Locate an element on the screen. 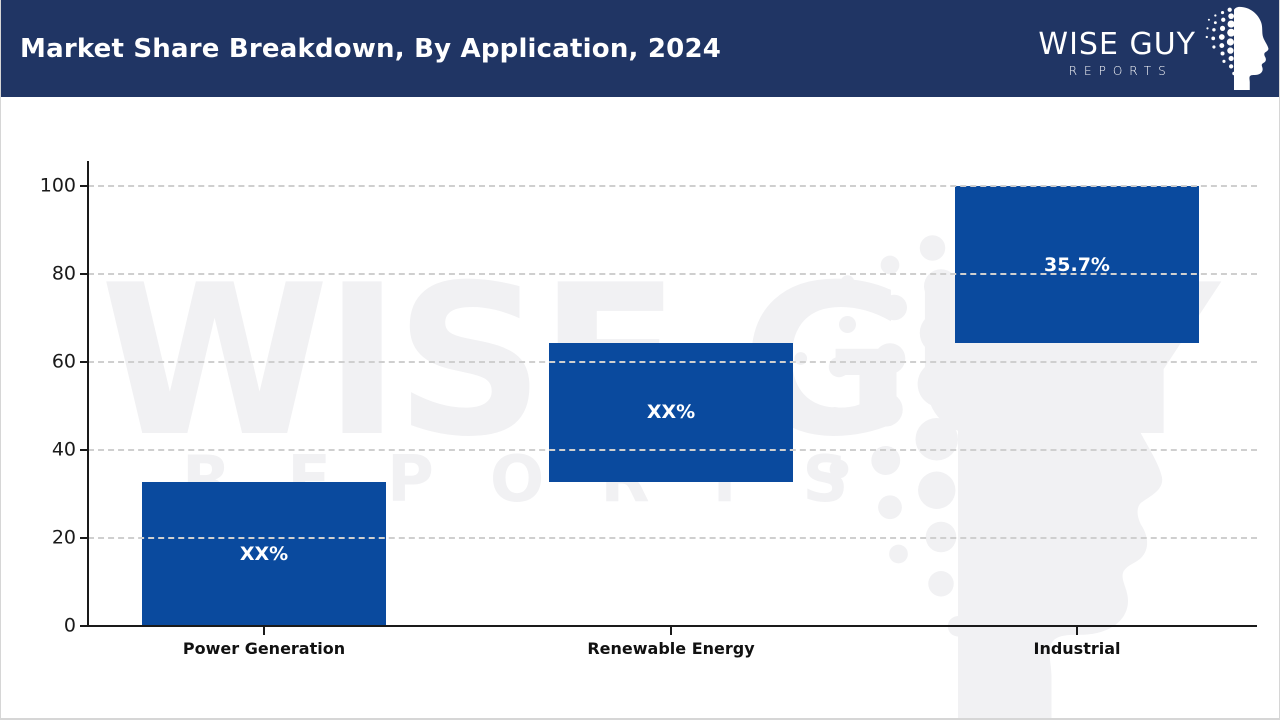 This screenshot has width=1280, height=720. x-axis-category-label: Industrial is located at coordinates (1077, 648).